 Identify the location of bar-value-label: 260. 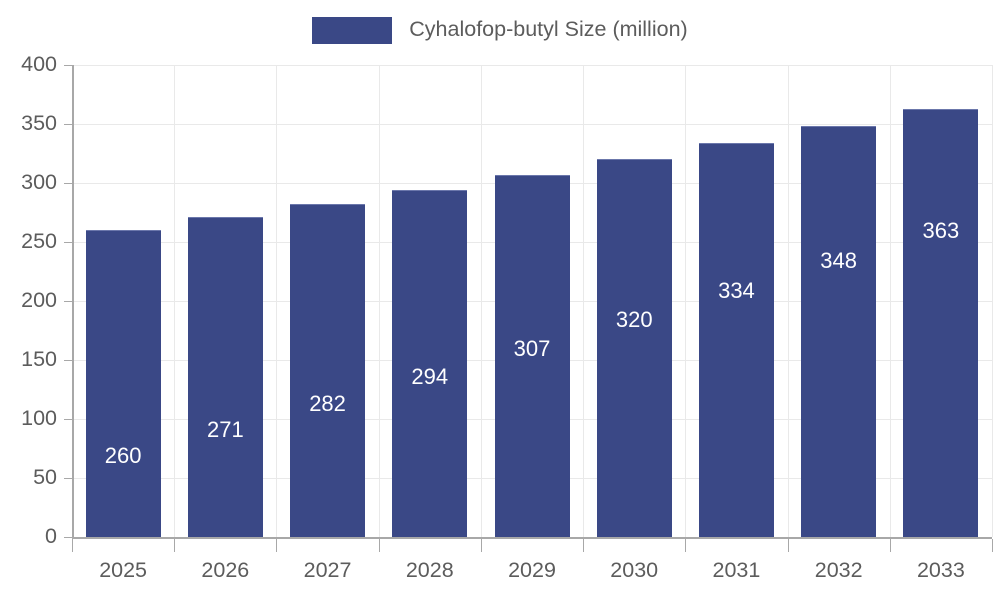
(123, 456).